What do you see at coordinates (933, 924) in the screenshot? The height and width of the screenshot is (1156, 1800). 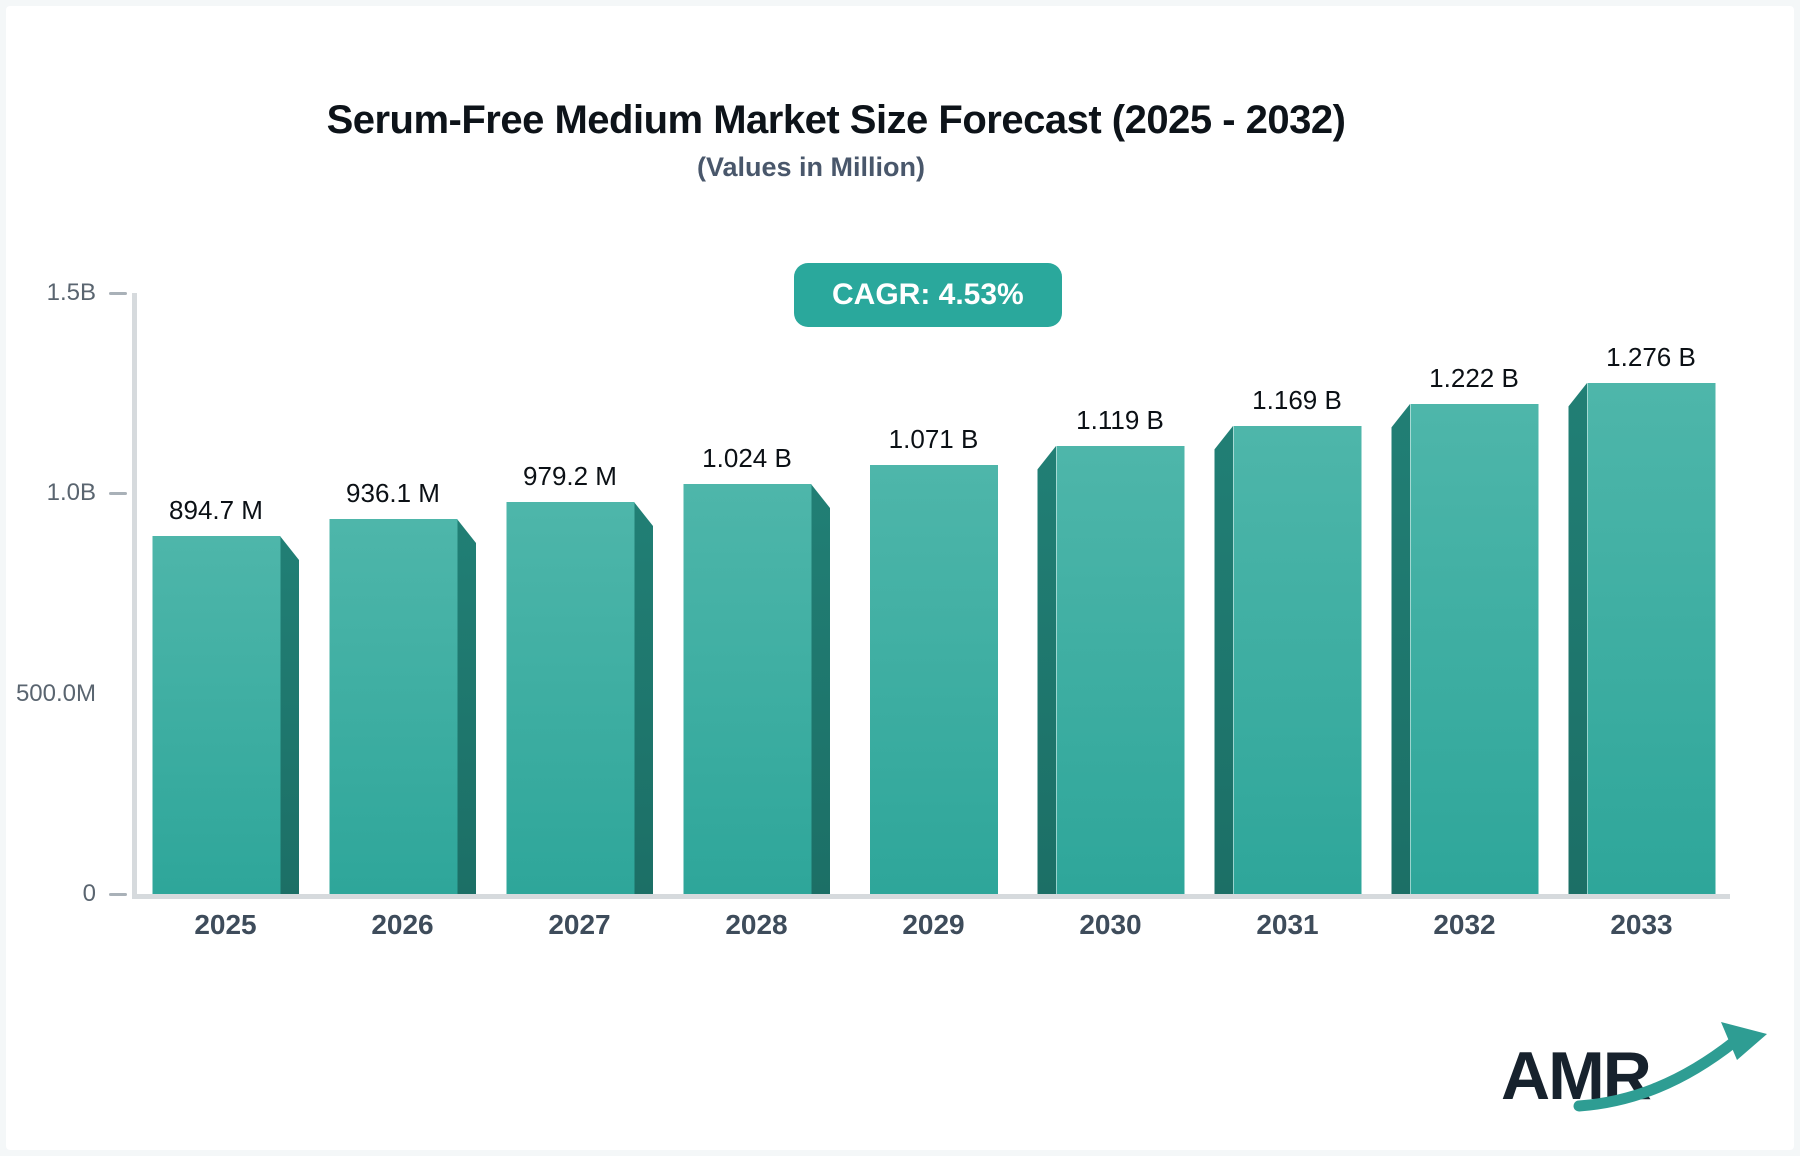 I see `x-tick-label-2029: 2029` at bounding box center [933, 924].